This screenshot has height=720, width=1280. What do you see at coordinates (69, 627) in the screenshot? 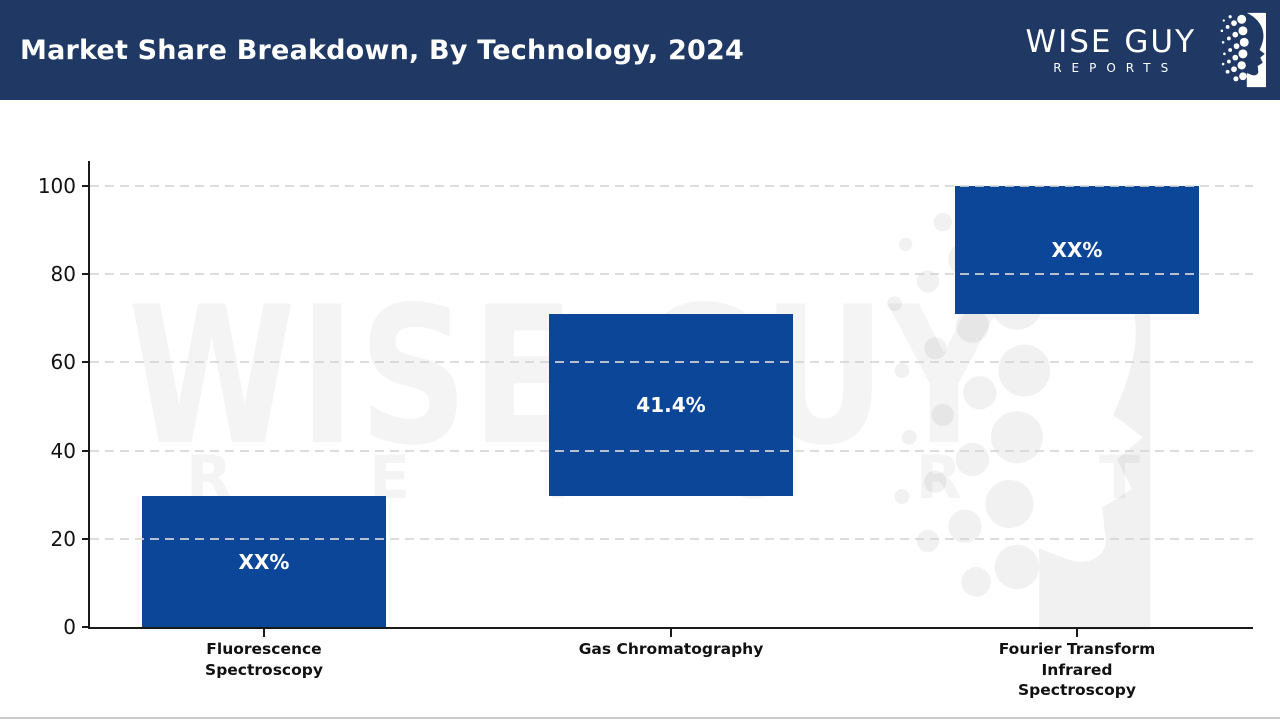
I see `y-tick-label: 0` at bounding box center [69, 627].